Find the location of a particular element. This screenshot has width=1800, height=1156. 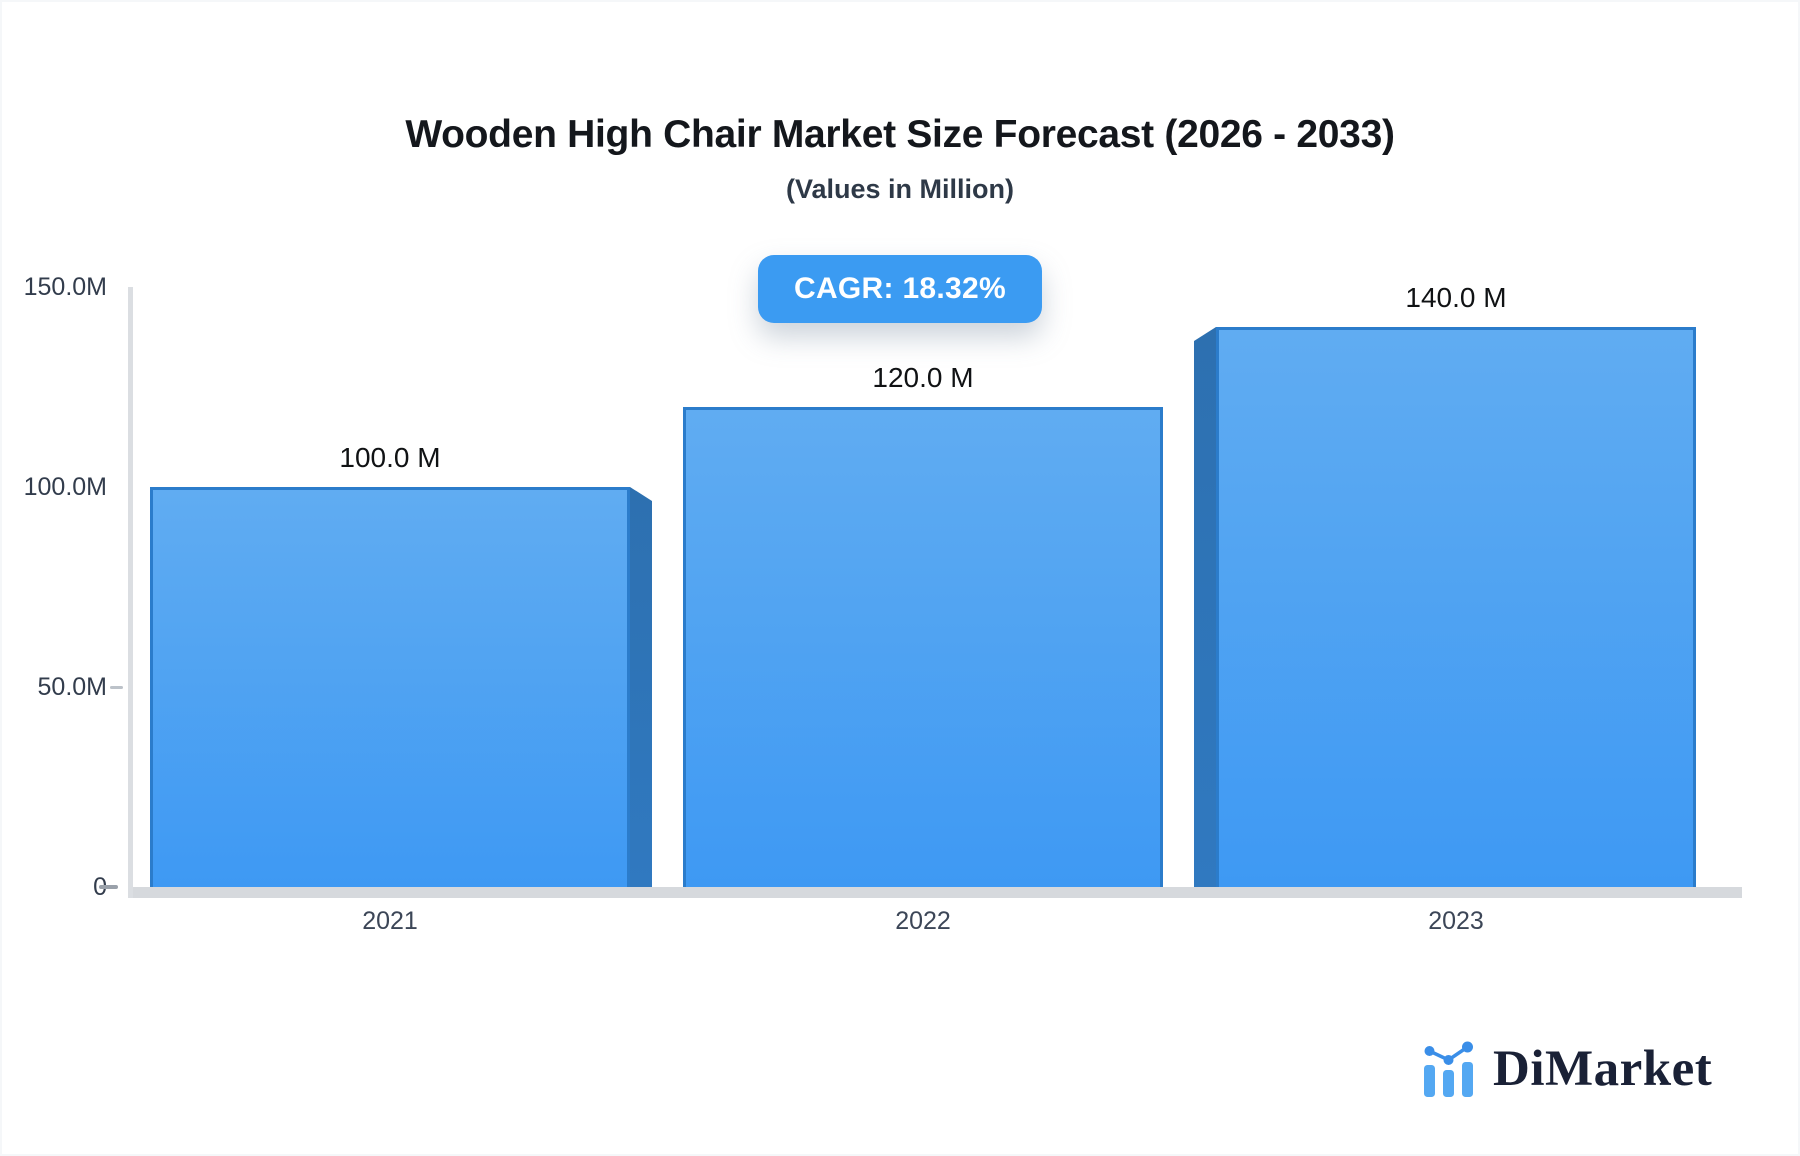

y-axis-label: 100.0M is located at coordinates (65, 487).